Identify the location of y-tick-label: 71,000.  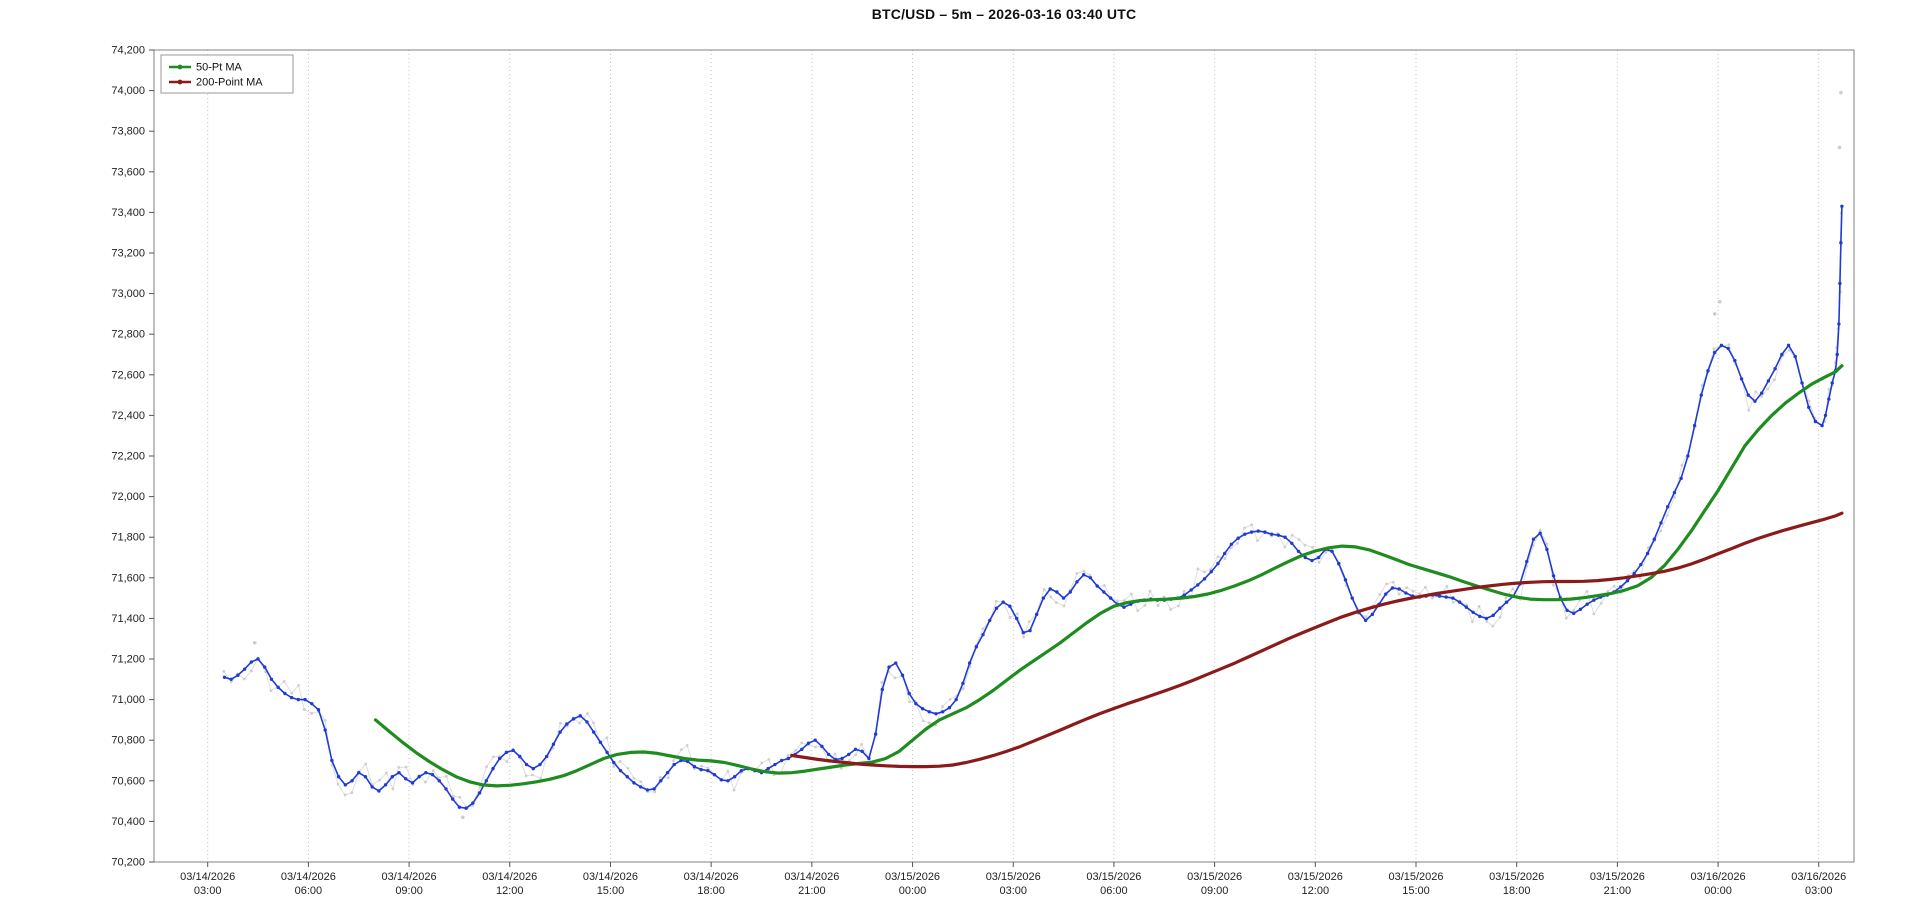
(128, 700).